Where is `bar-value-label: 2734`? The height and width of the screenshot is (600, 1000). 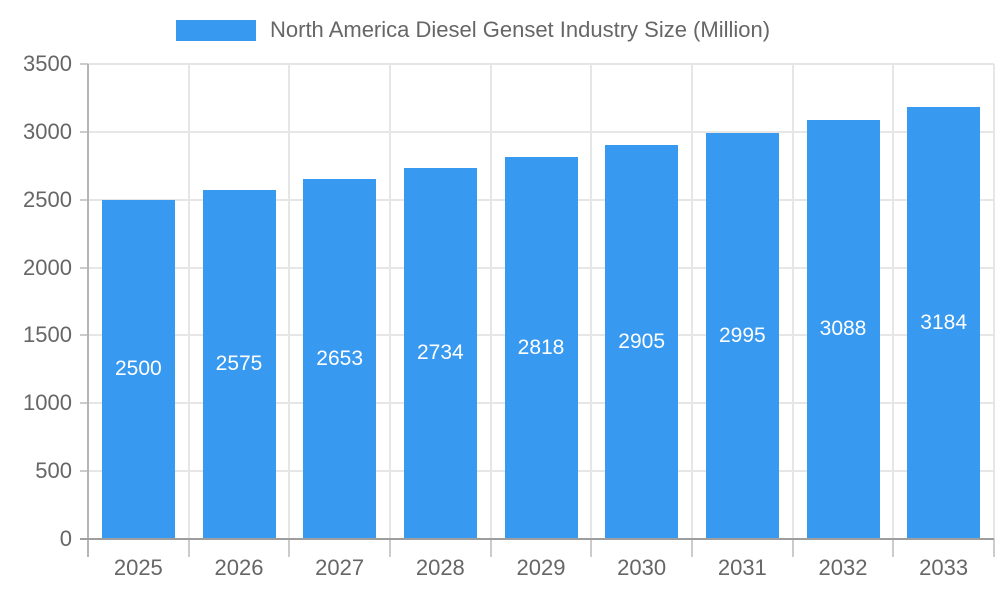
bar-value-label: 2734 is located at coordinates (440, 353).